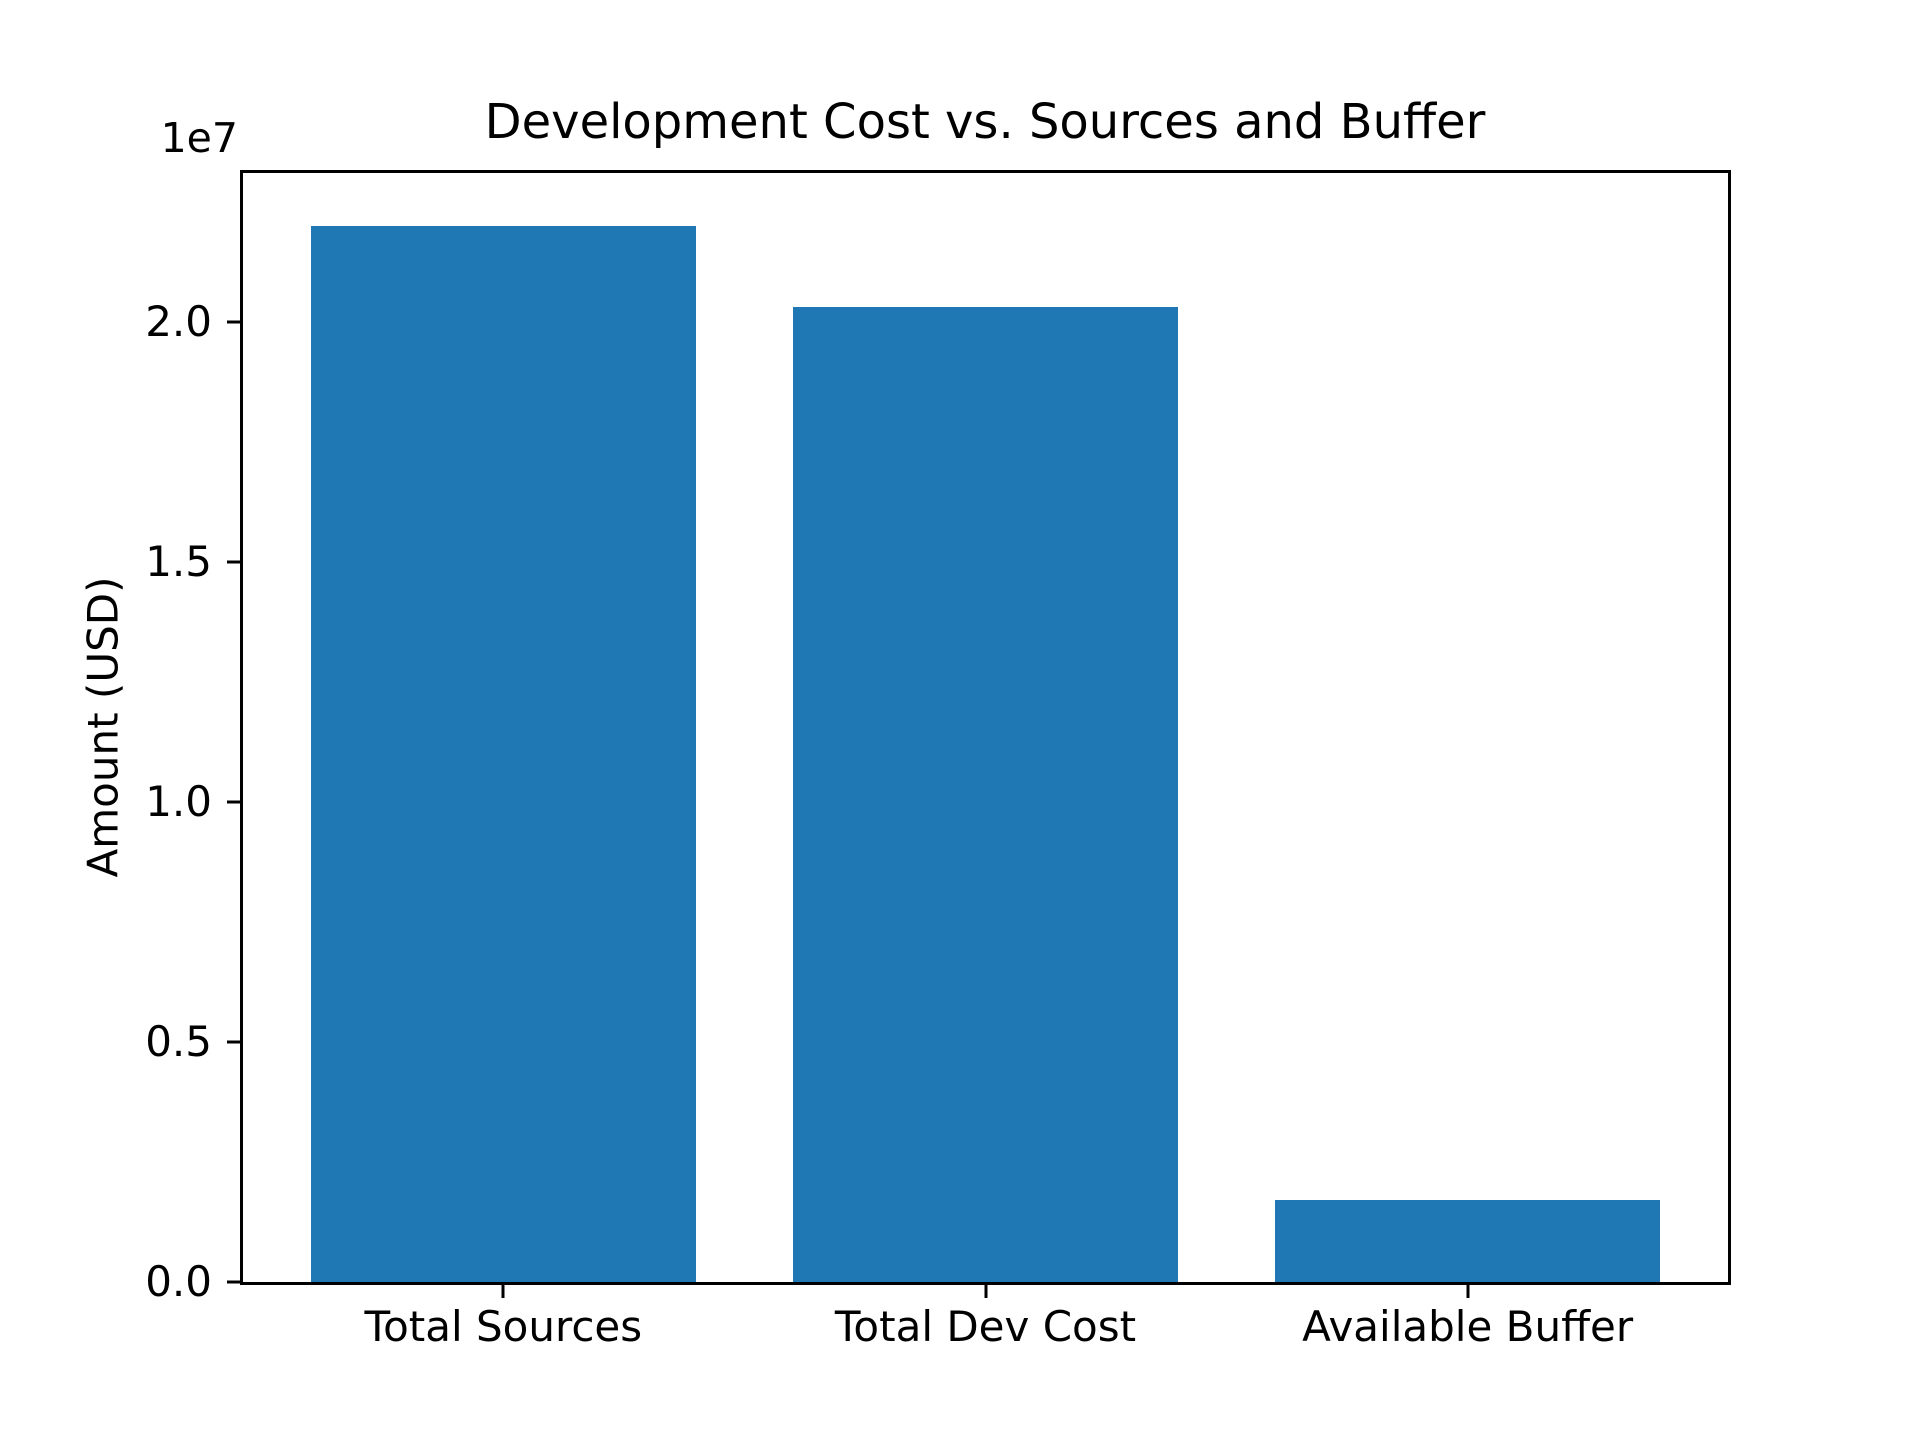 This screenshot has height=1440, width=1920. I want to click on y-axis-label: Amount (USD), so click(103, 727).